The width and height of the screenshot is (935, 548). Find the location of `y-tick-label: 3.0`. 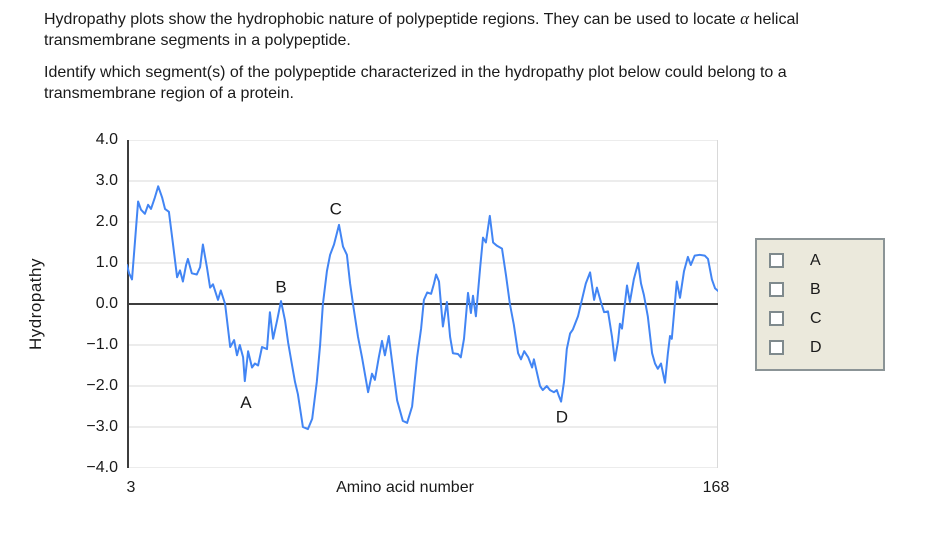

y-tick-label: 3.0 is located at coordinates (106, 180).